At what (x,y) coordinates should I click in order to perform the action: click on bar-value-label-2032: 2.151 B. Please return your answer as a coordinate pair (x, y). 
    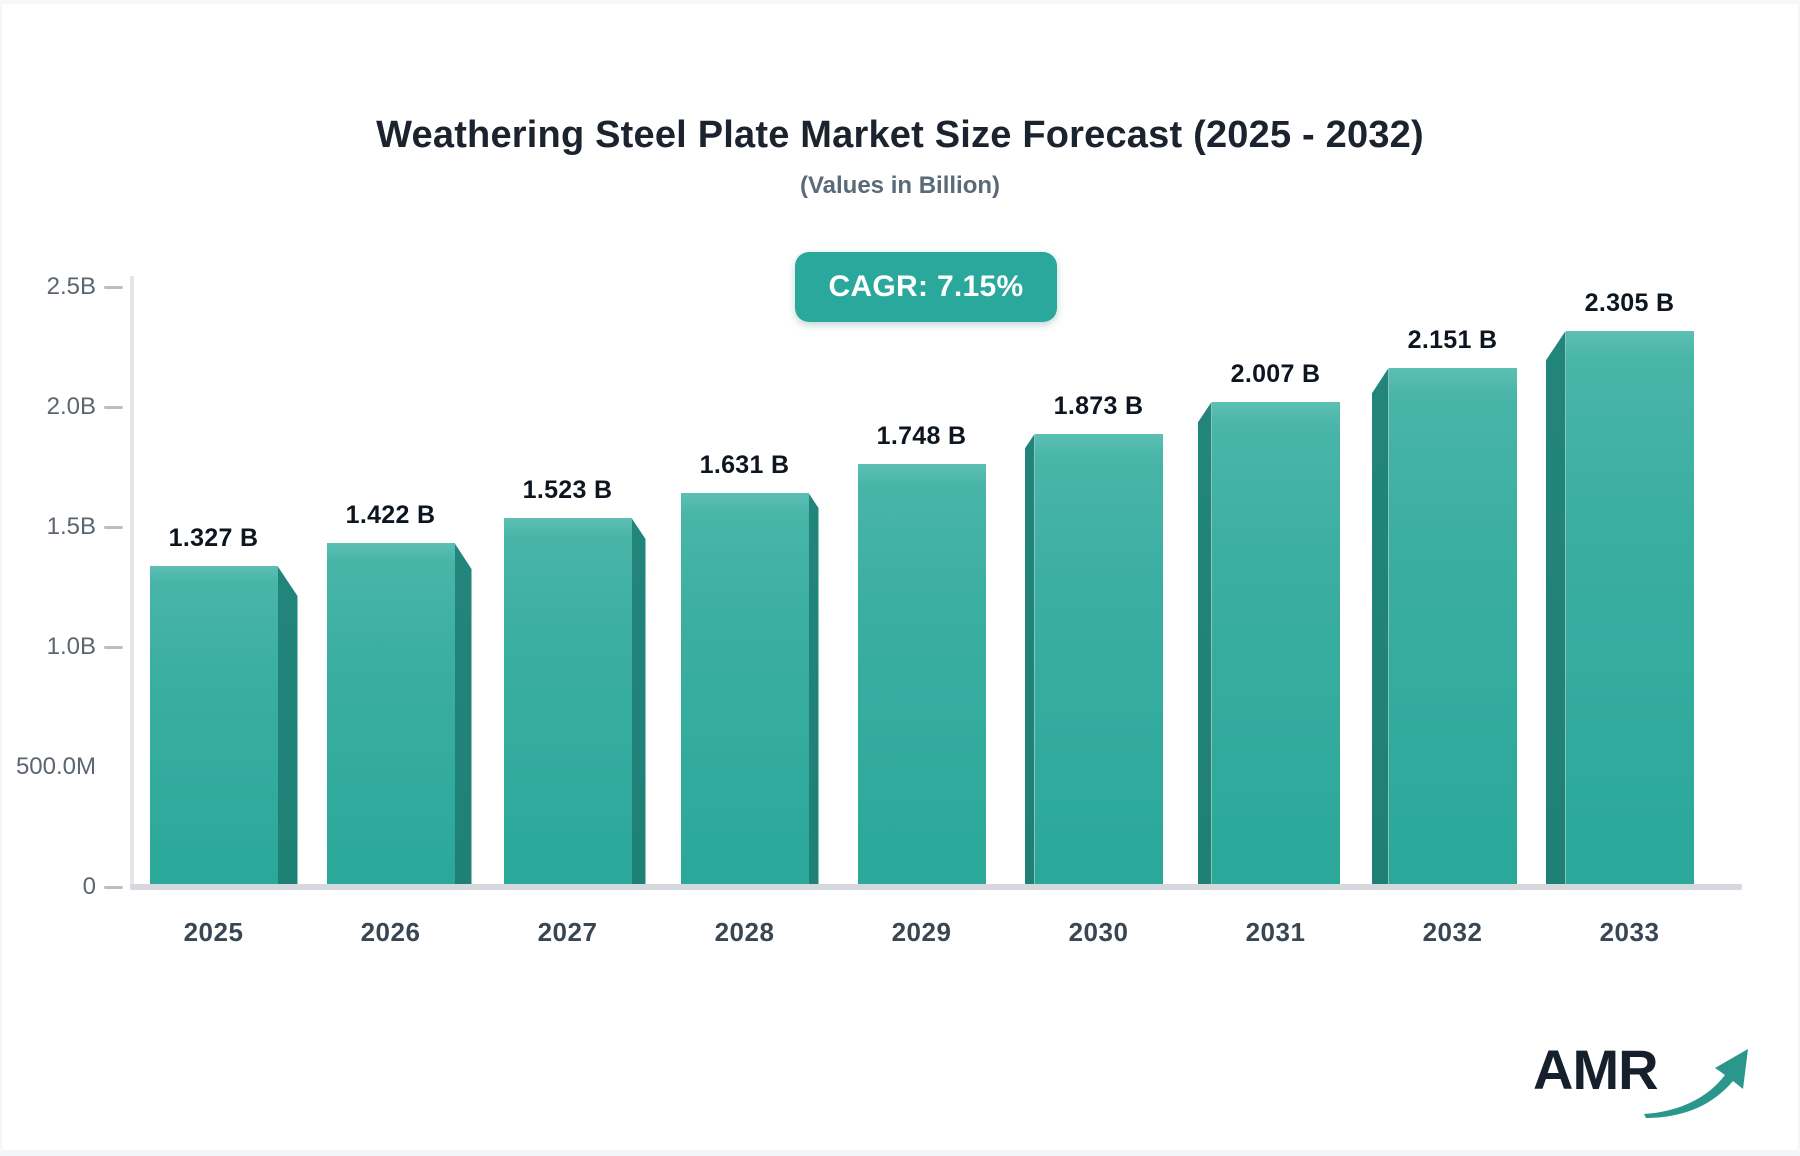
    Looking at the image, I should click on (1452, 340).